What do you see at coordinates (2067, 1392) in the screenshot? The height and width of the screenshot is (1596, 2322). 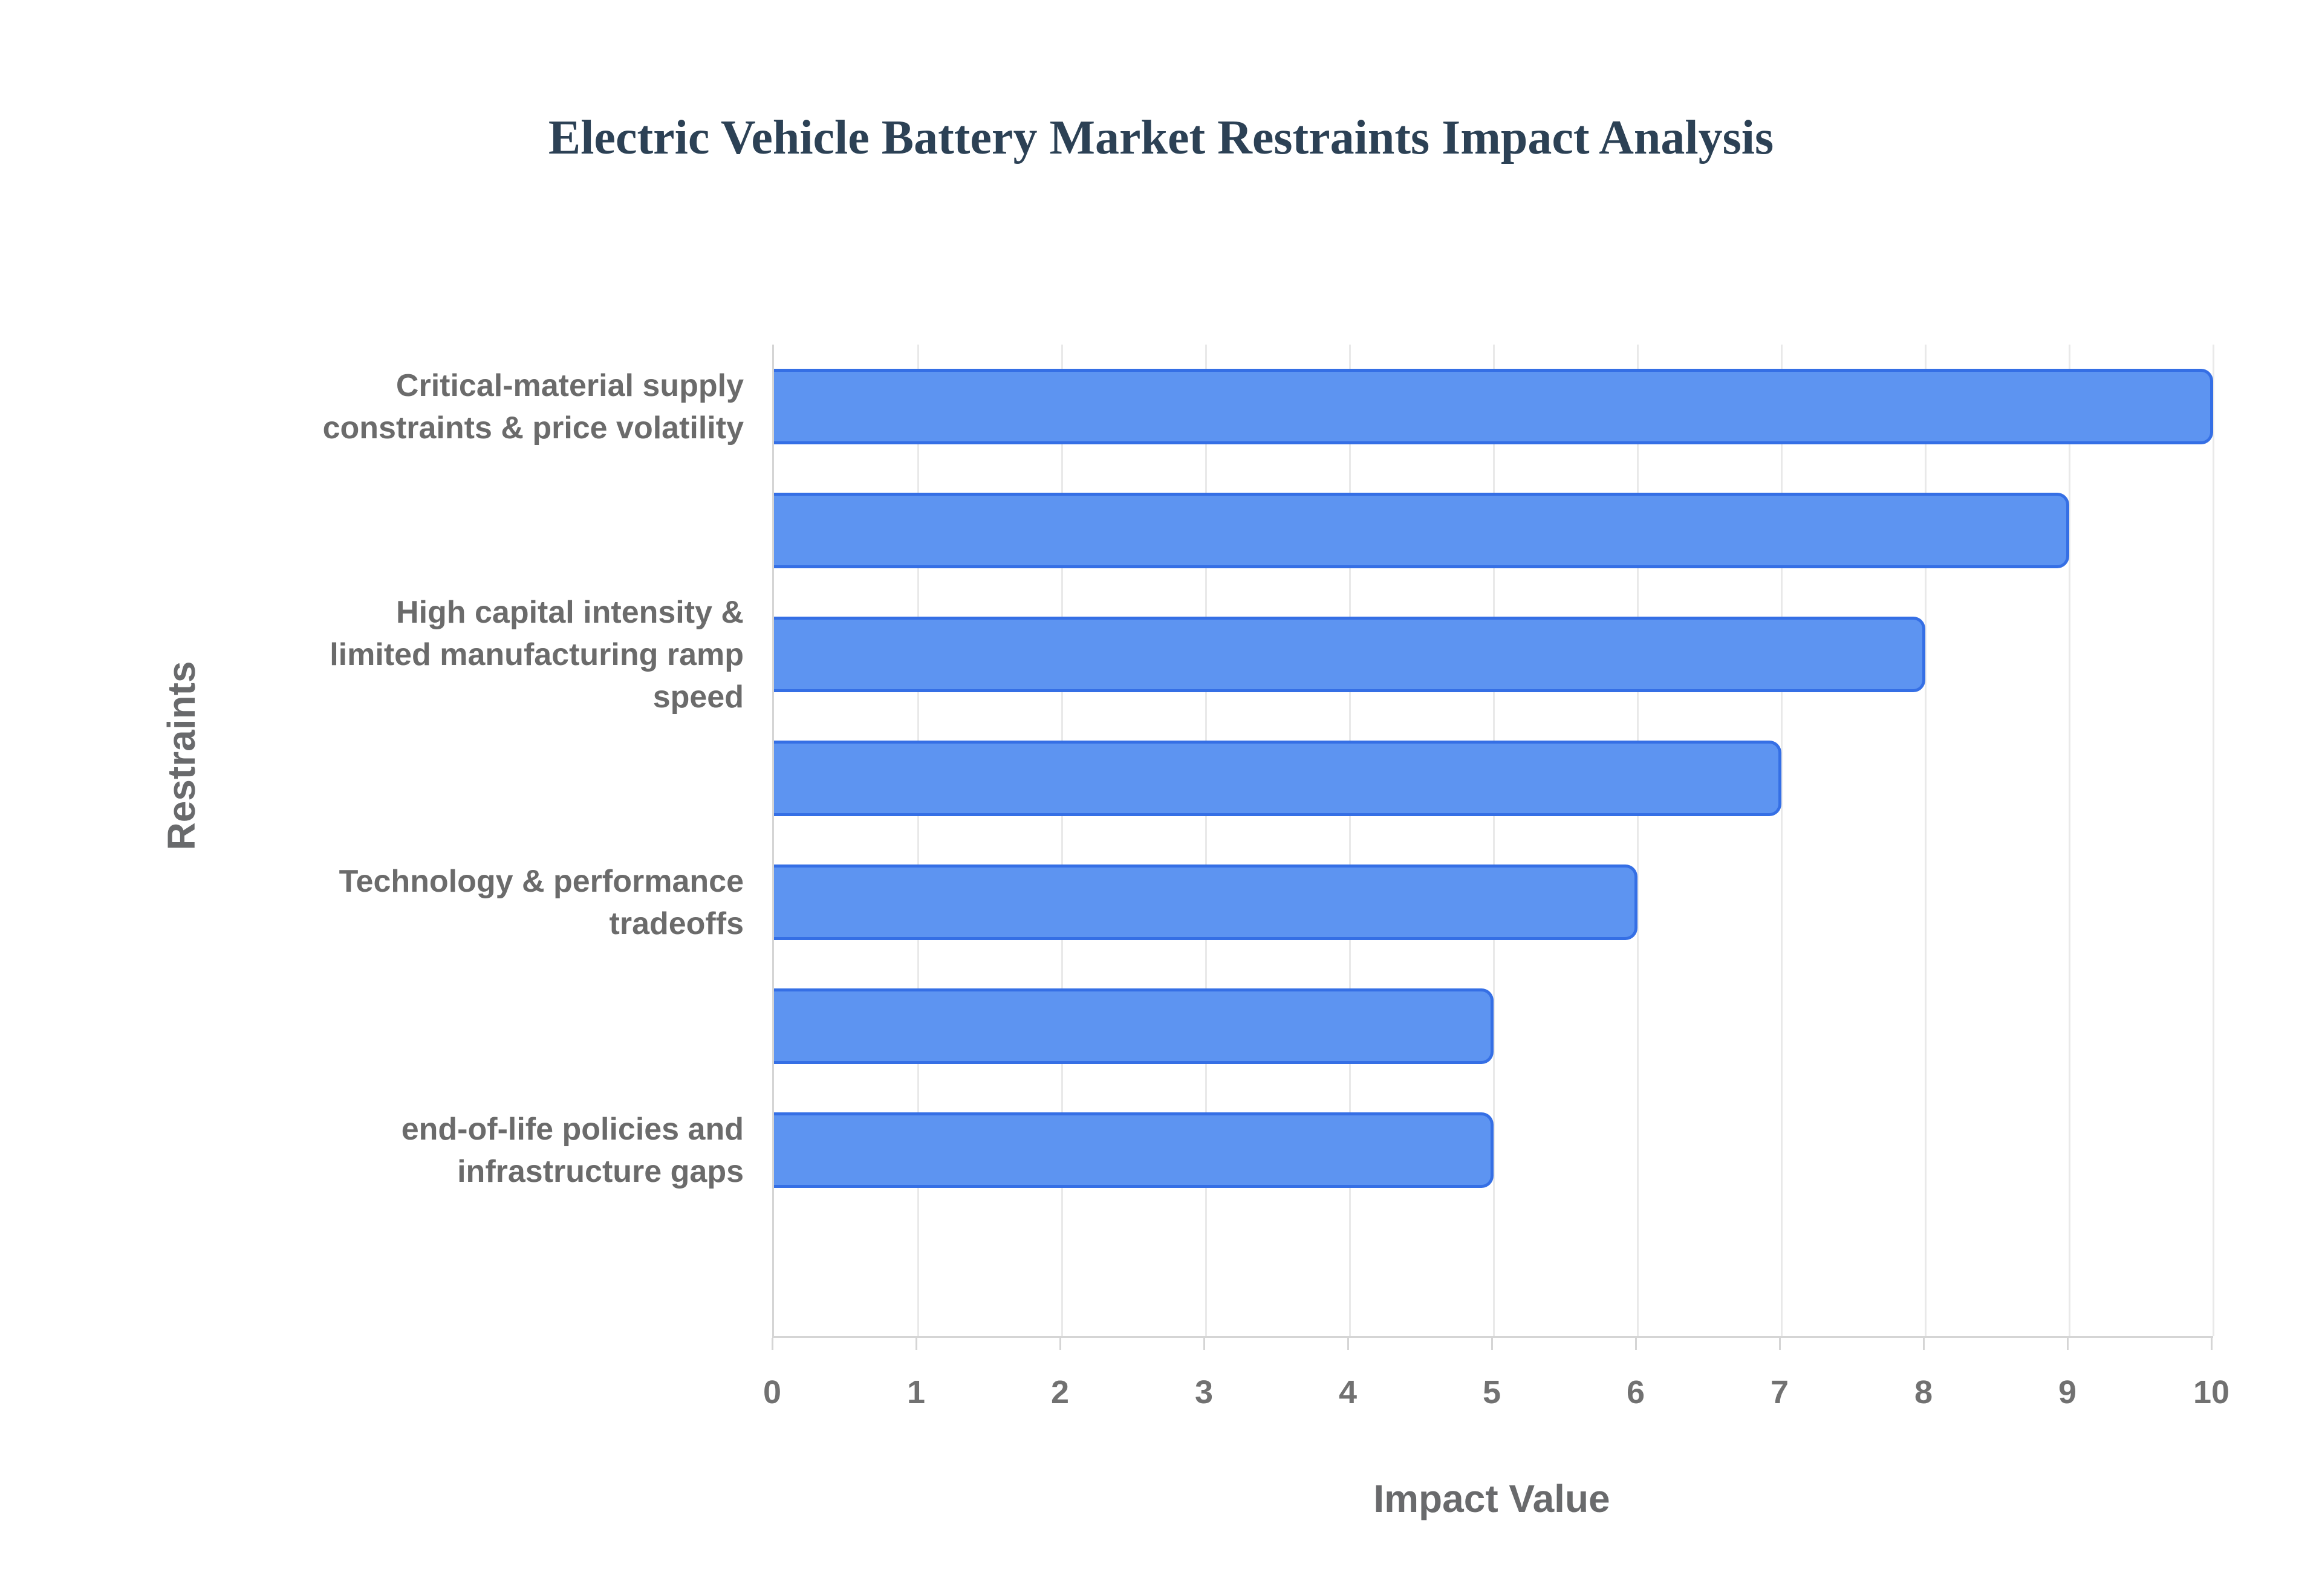 I see `x-tick-label: 9` at bounding box center [2067, 1392].